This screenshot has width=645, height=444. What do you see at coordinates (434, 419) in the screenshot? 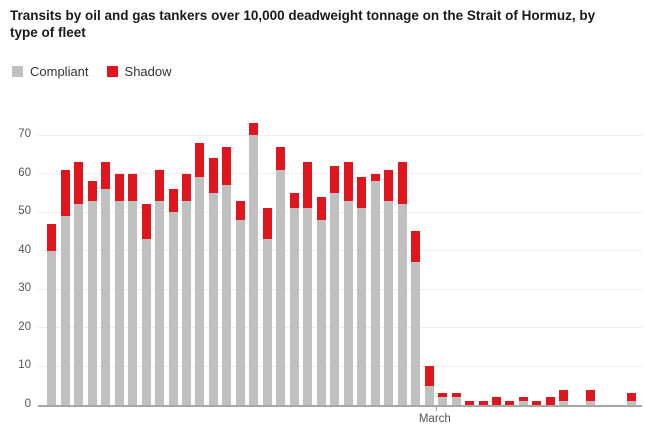
I see `x-tick-label: March` at bounding box center [434, 419].